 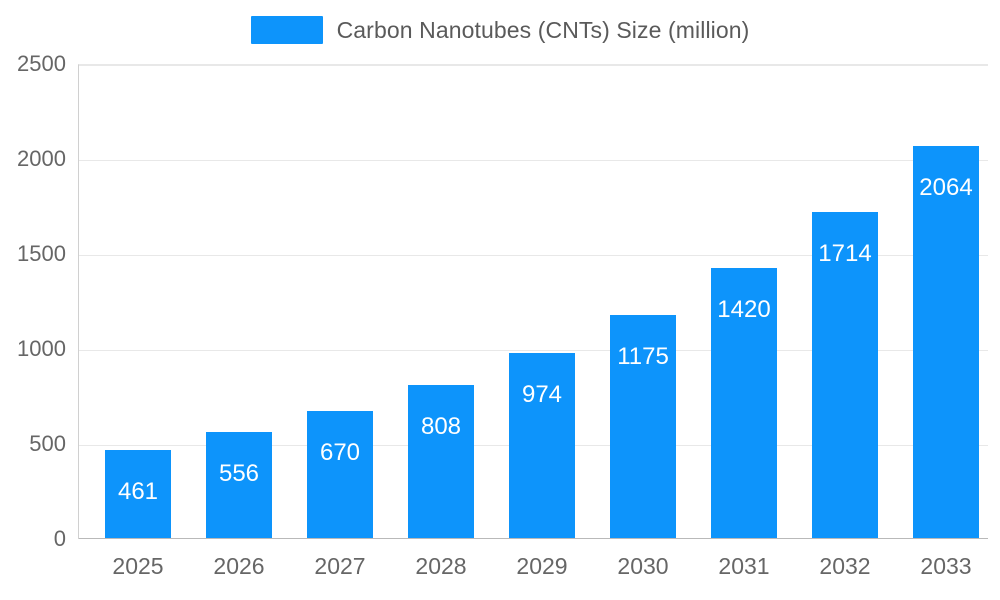 I want to click on bar-2033: 2064, so click(x=946, y=341).